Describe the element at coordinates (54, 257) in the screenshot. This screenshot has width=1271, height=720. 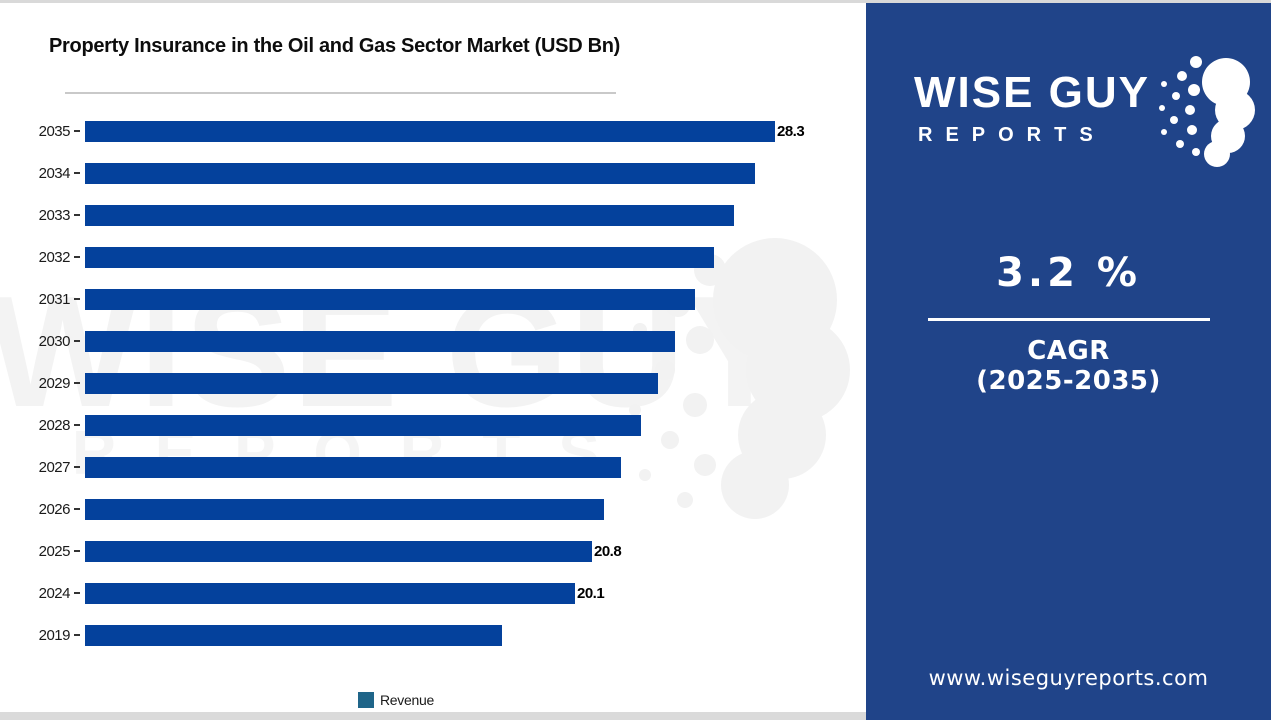
I see `y-axis-label: 2032` at that location.